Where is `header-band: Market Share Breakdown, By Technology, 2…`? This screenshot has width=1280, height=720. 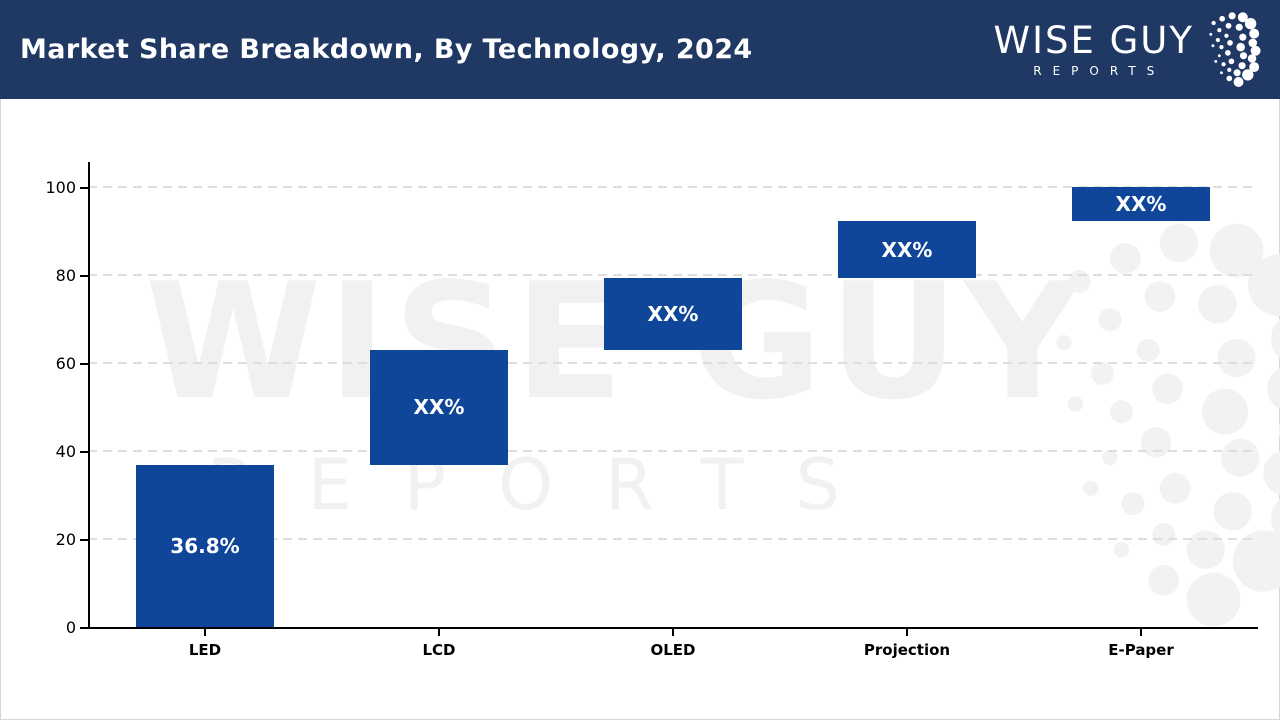 header-band: Market Share Breakdown, By Technology, 2… is located at coordinates (640, 49).